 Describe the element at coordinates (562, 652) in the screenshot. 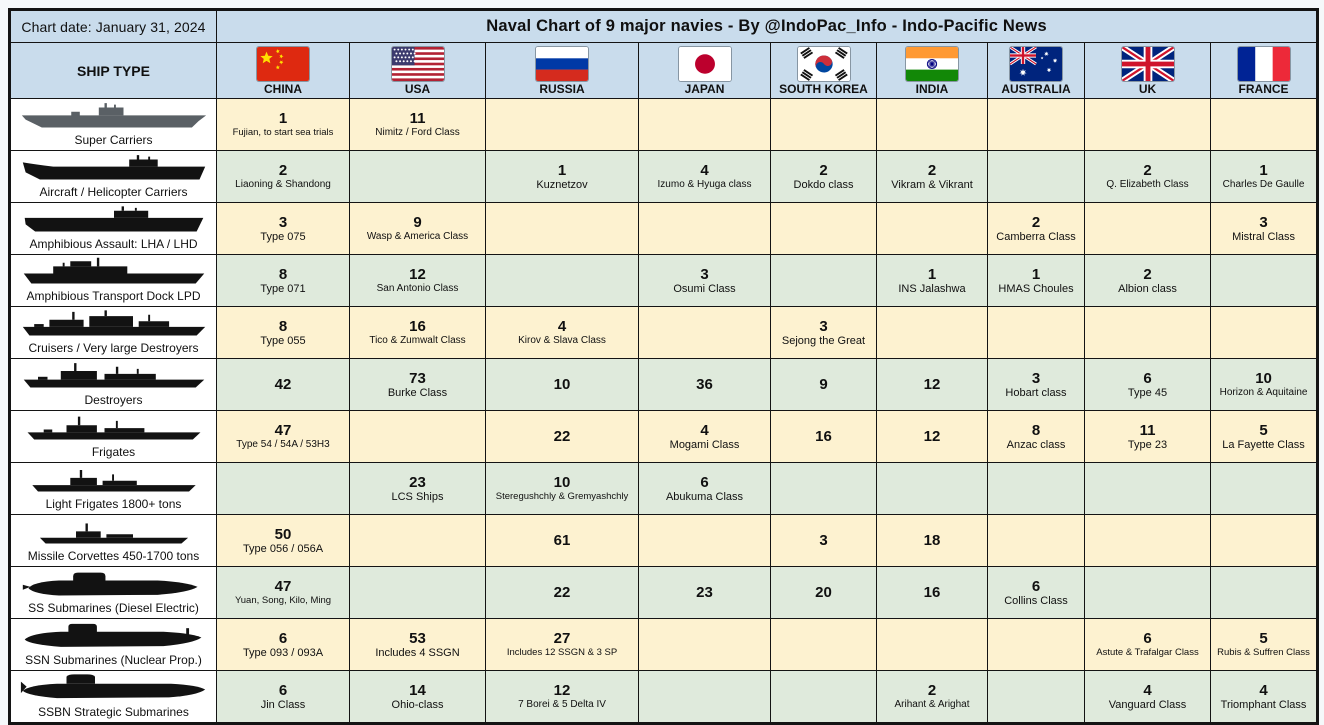

I see `ship-class-note: Includes 12 SSGN & 3 SP` at that location.